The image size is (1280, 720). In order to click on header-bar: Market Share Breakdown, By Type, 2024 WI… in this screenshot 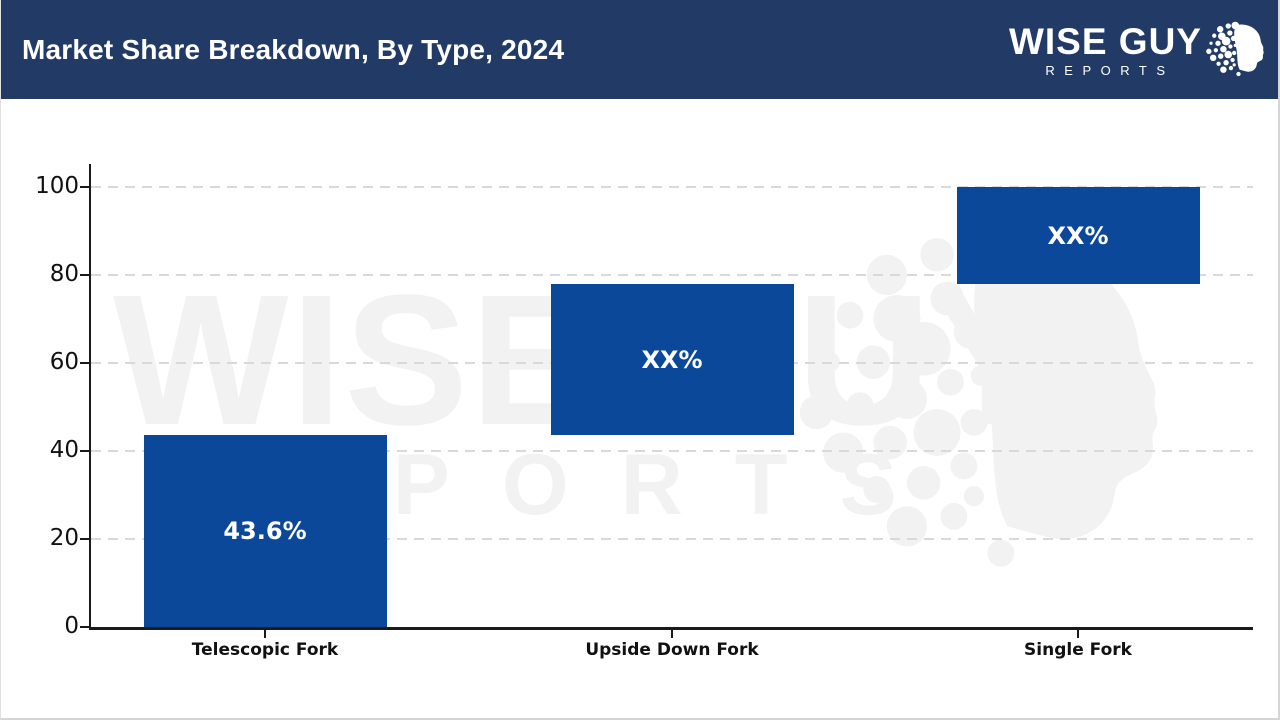, I will do `click(639, 49)`.